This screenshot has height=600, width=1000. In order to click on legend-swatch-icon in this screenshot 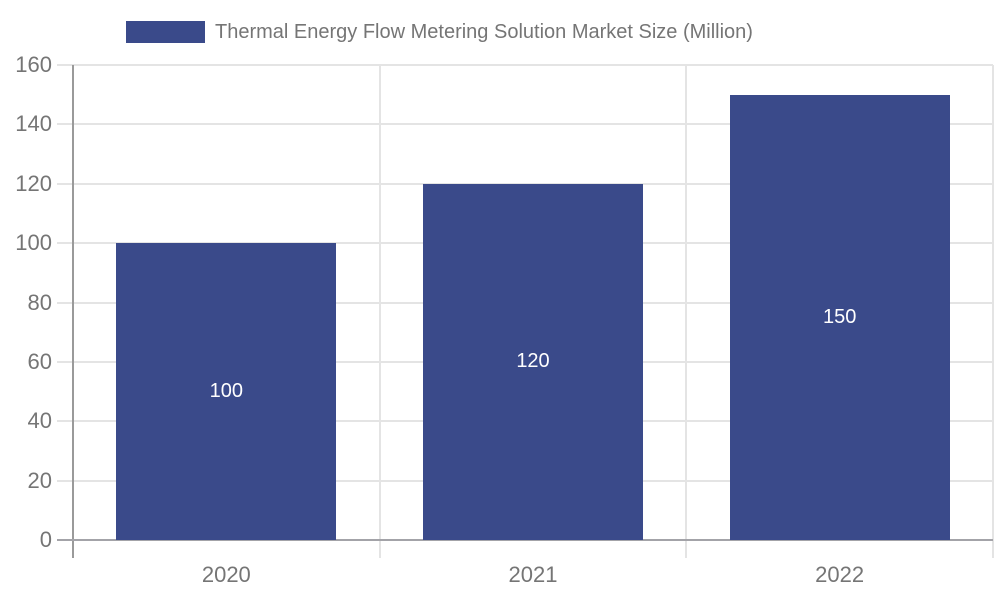, I will do `click(165, 32)`.